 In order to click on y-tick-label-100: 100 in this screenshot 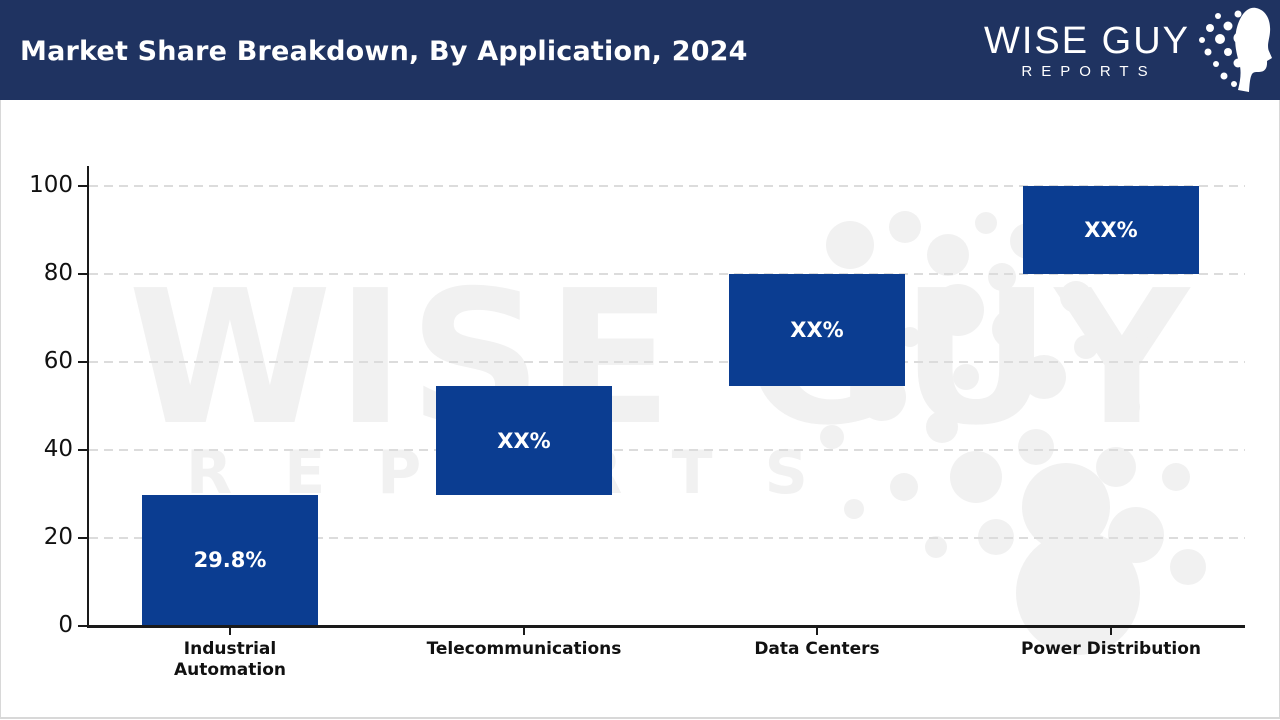, I will do `click(51, 185)`.